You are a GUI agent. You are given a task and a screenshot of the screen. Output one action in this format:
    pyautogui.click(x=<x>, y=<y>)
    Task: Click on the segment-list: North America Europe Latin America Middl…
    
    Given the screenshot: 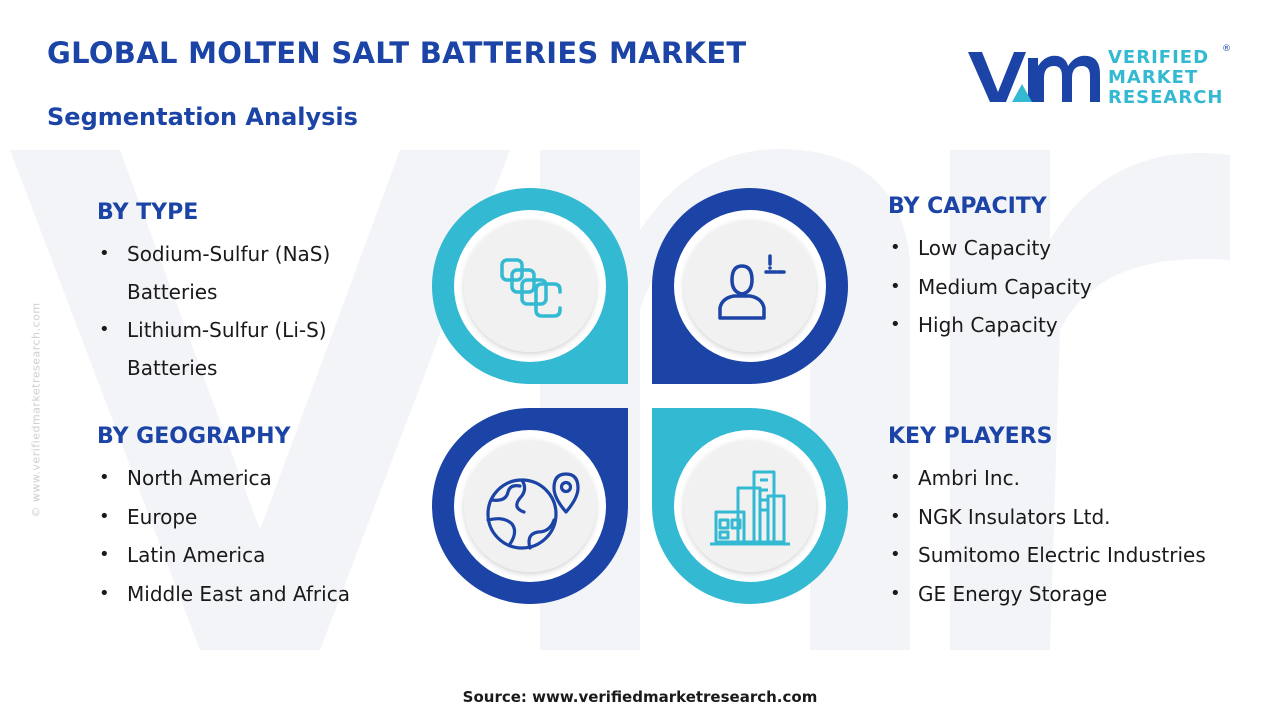 What is the action you would take?
    pyautogui.click(x=257, y=536)
    